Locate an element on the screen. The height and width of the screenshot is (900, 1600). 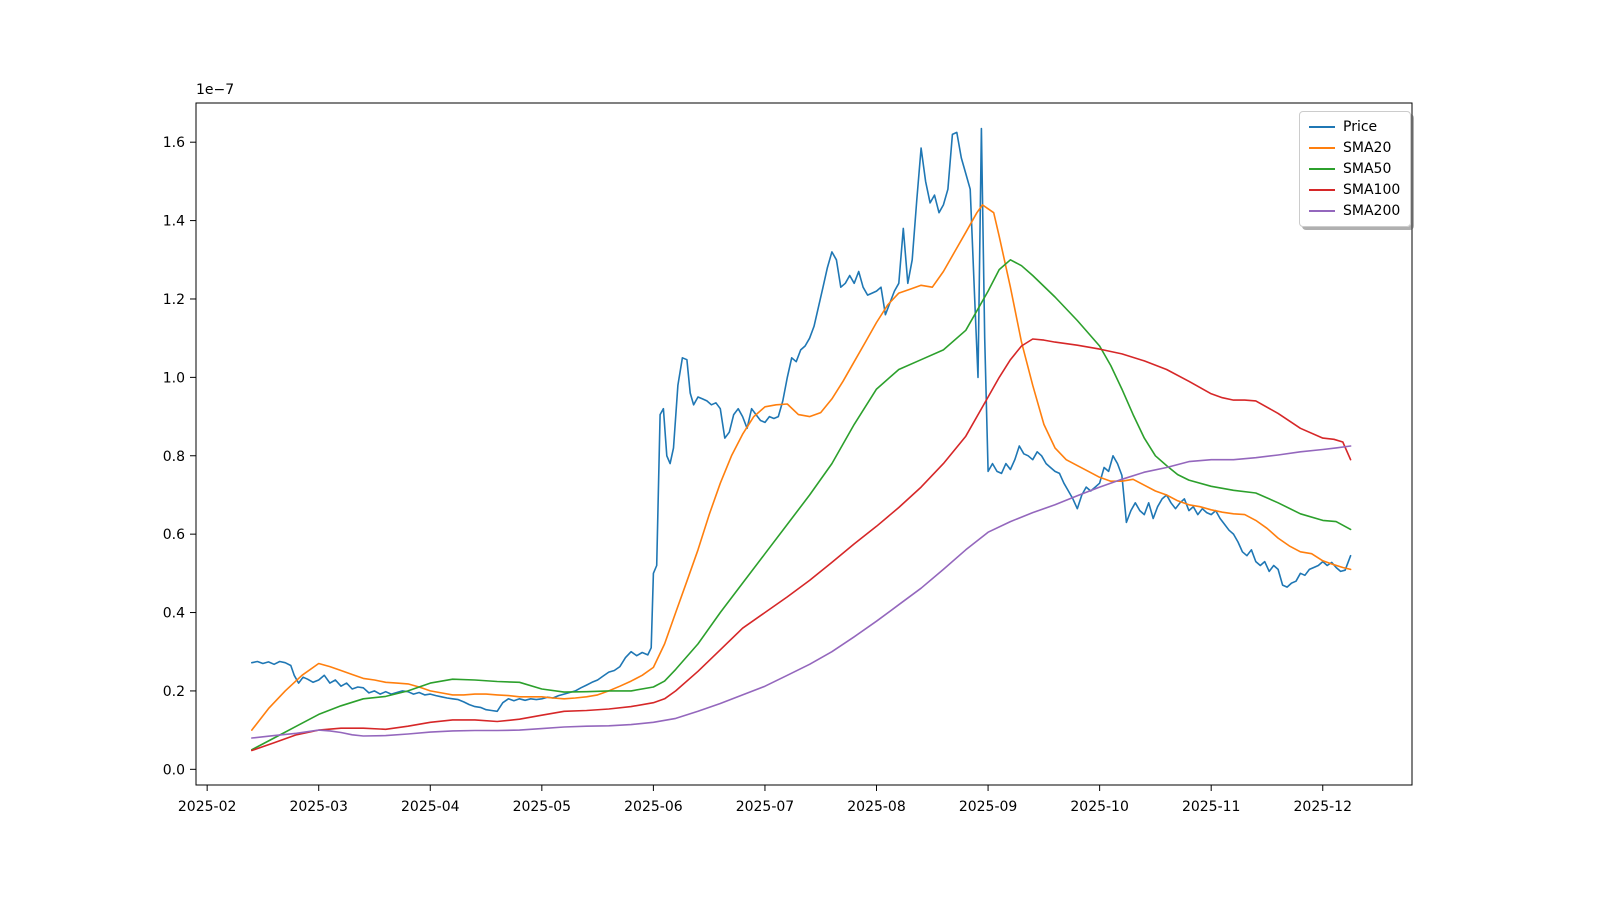
y-tick-label: 0.0 is located at coordinates (174, 770).